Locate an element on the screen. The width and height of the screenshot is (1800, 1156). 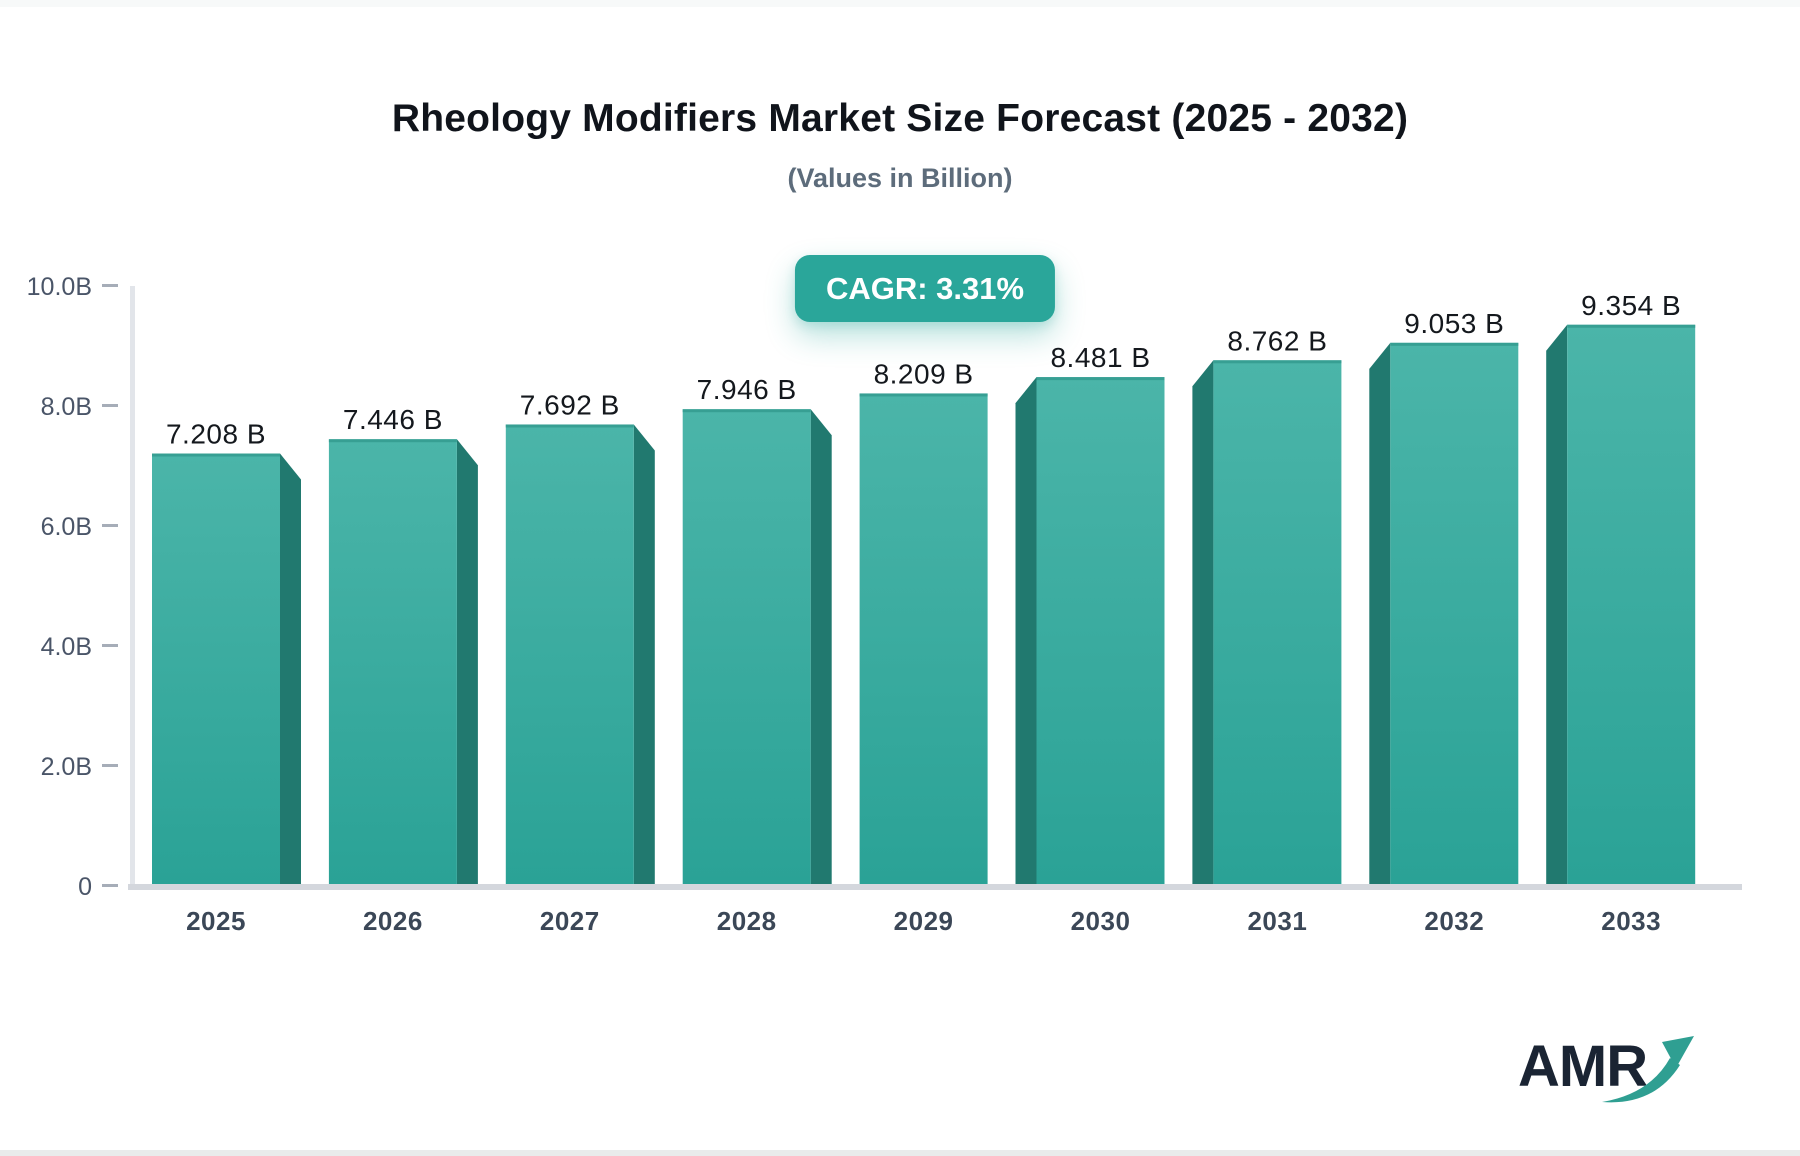
amr-logo-graphic: AMR is located at coordinates (1606, 1068).